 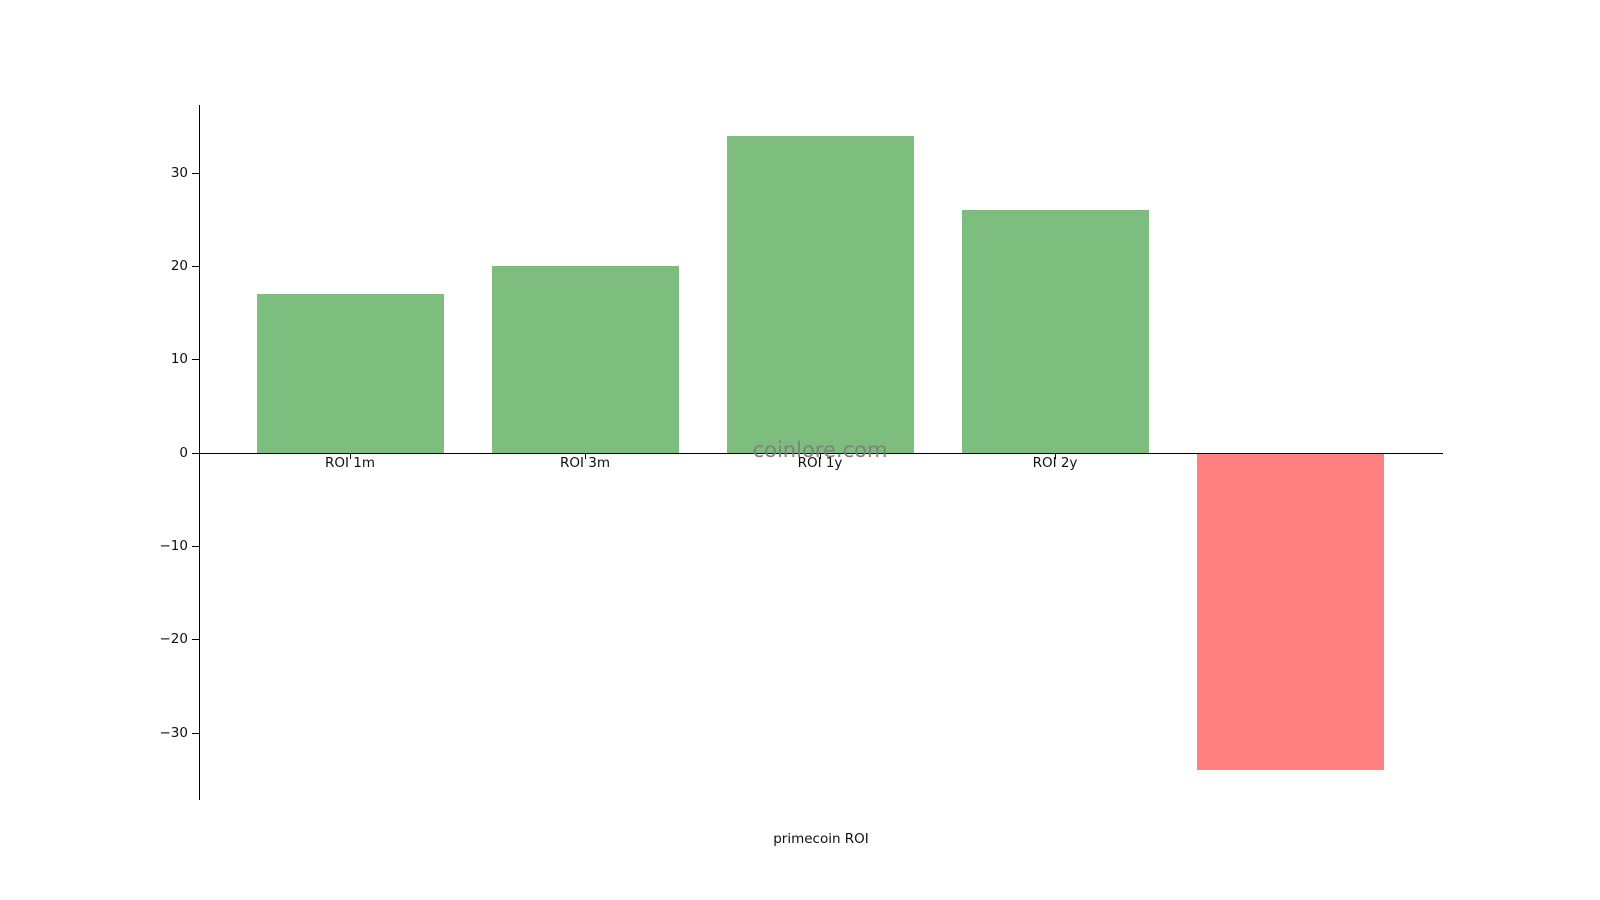 I want to click on y-tick-label: 0, so click(x=183, y=452).